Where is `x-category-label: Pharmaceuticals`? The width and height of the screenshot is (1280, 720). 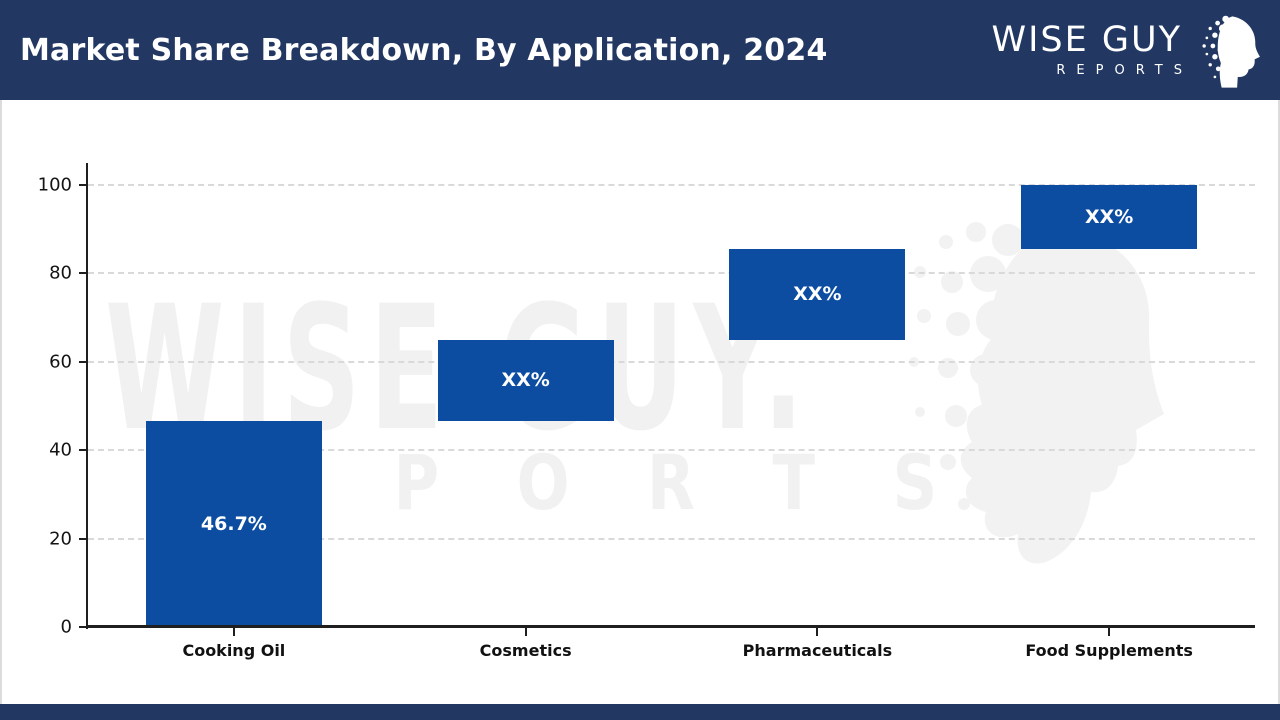
x-category-label: Pharmaceuticals is located at coordinates (817, 650).